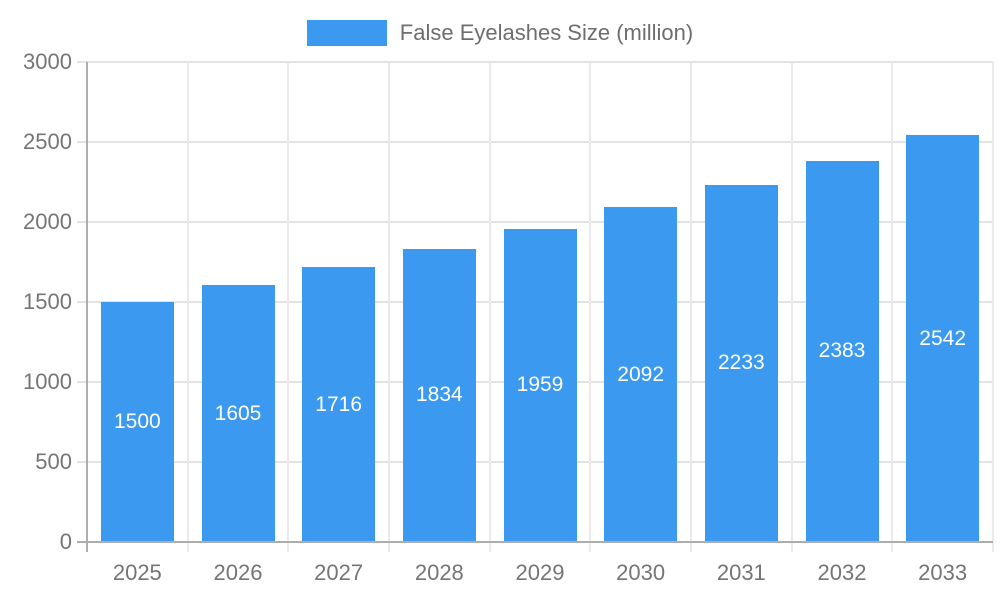 The height and width of the screenshot is (600, 1000). I want to click on bar-value-label: 1834, so click(439, 395).